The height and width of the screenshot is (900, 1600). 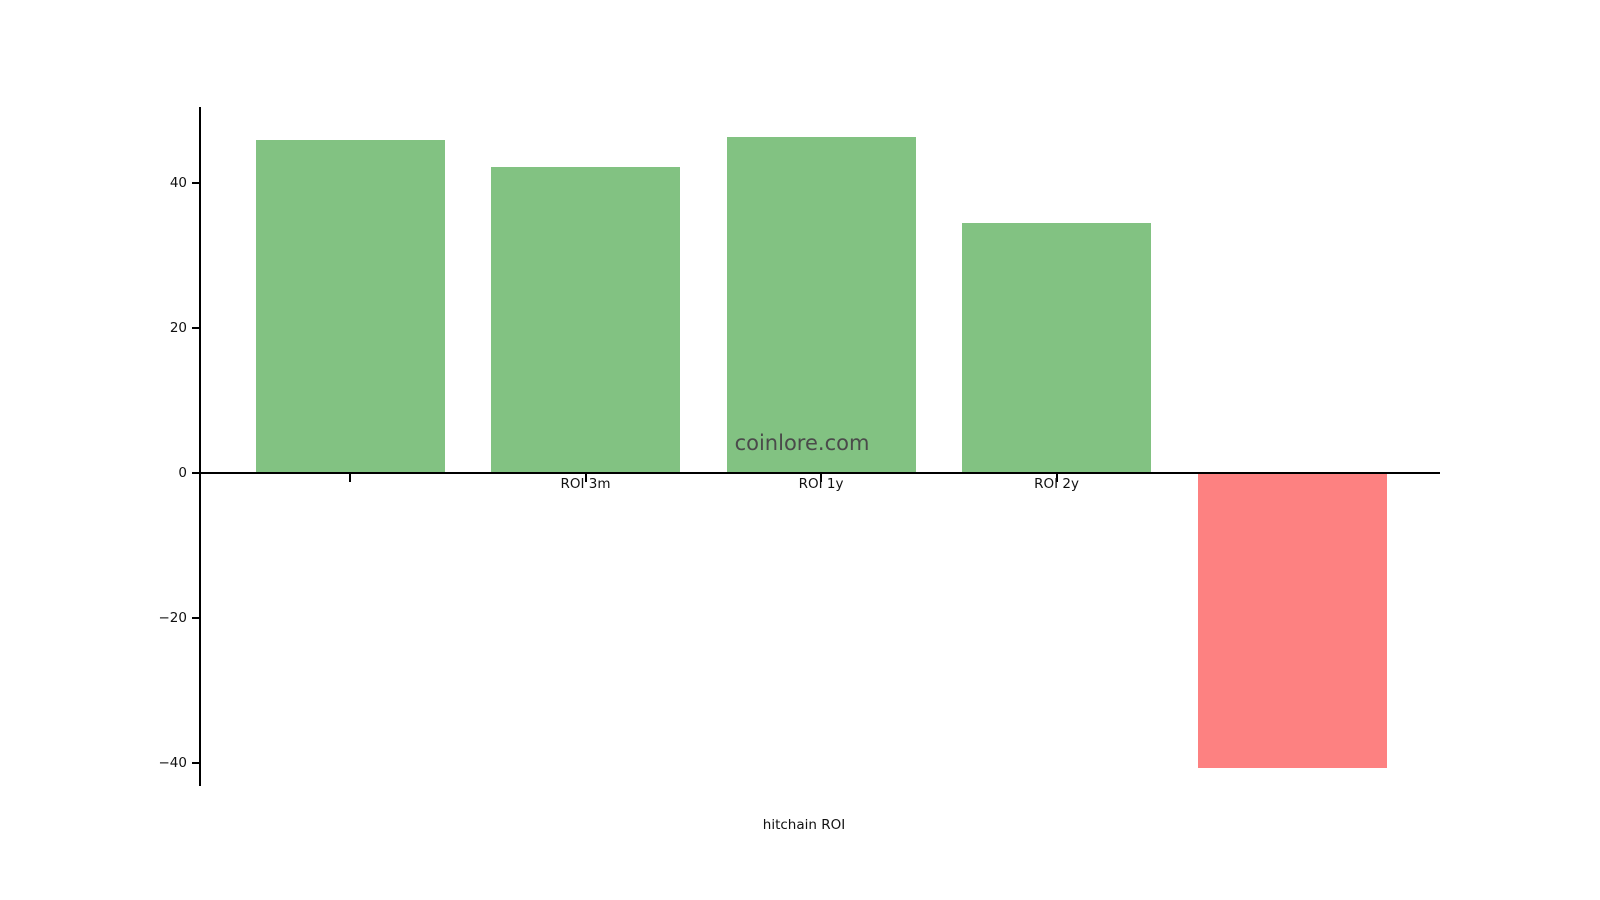 What do you see at coordinates (585, 484) in the screenshot?
I see `x-tick-label-roi-3m: ROI 3m` at bounding box center [585, 484].